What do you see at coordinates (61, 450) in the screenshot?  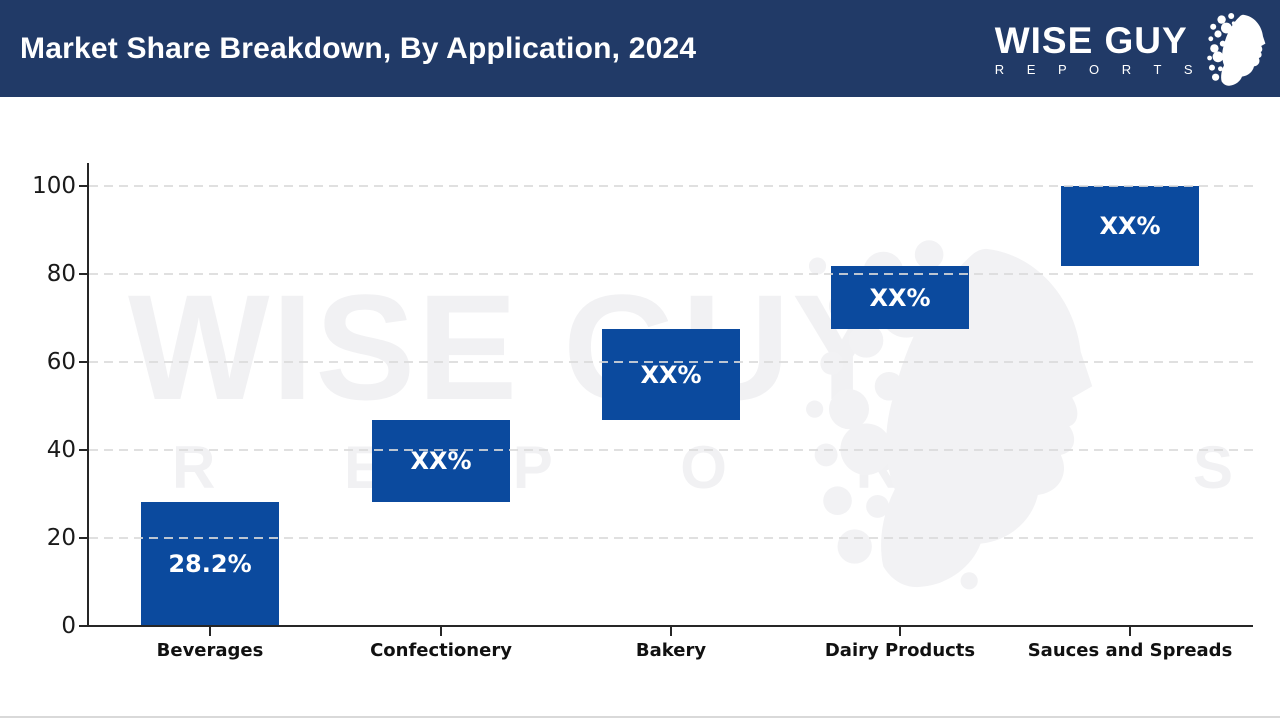 I see `y-tick-label: 40` at bounding box center [61, 450].